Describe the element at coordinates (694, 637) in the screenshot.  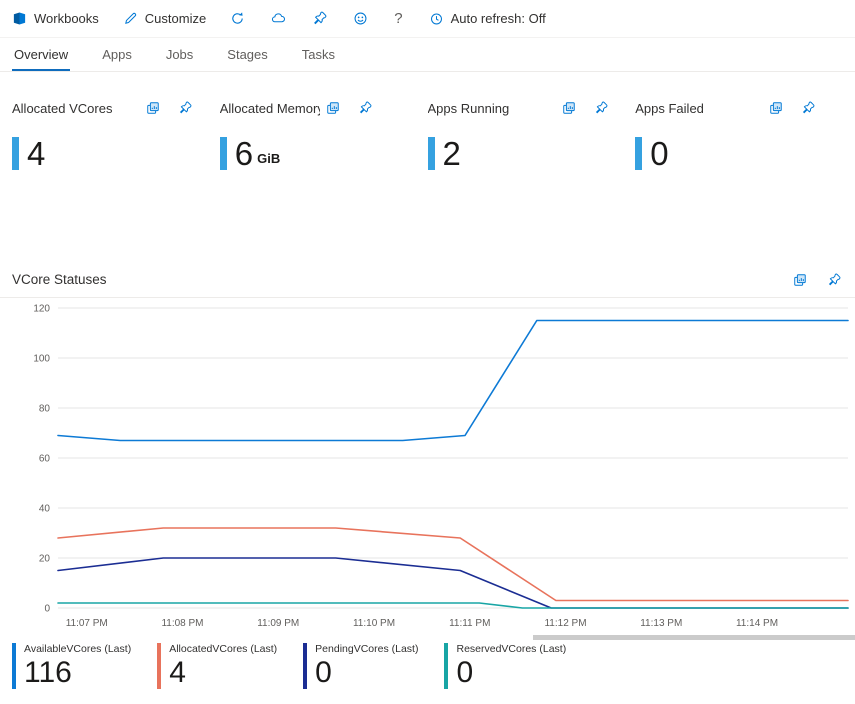
I see `horizontal-scrollbar` at that location.